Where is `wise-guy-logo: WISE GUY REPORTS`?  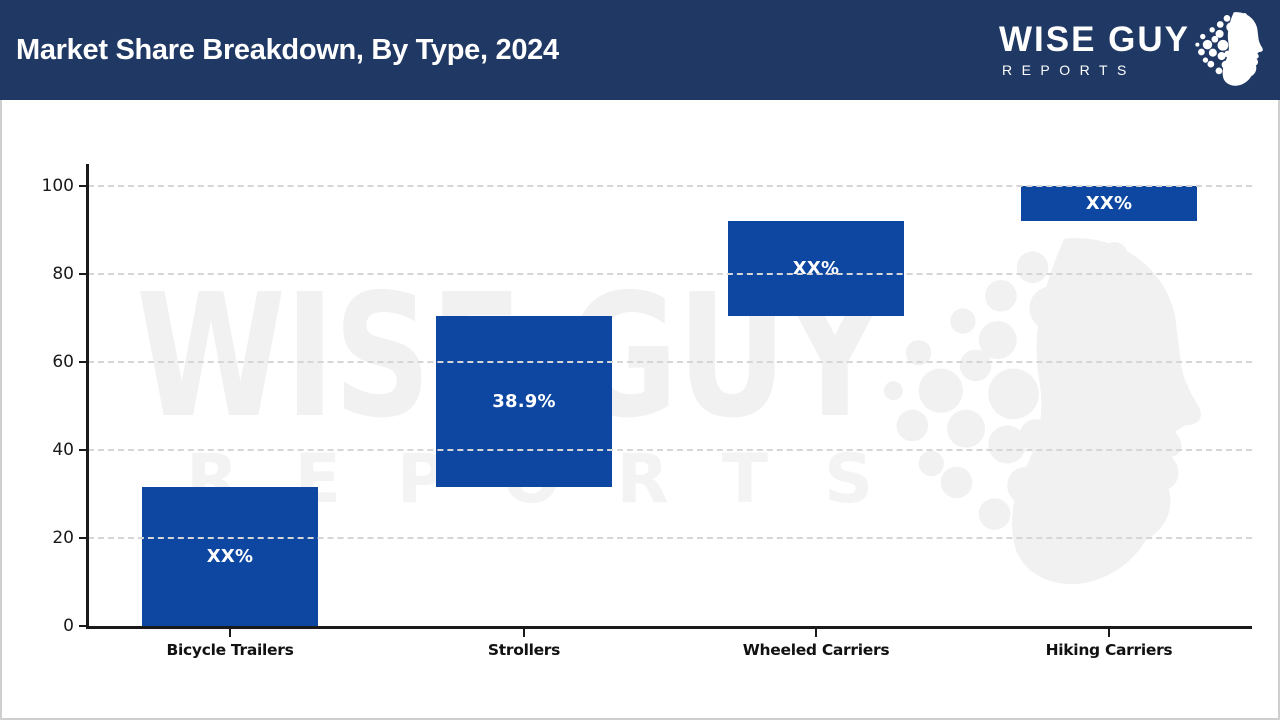 wise-guy-logo: WISE GUY REPORTS is located at coordinates (1132, 50).